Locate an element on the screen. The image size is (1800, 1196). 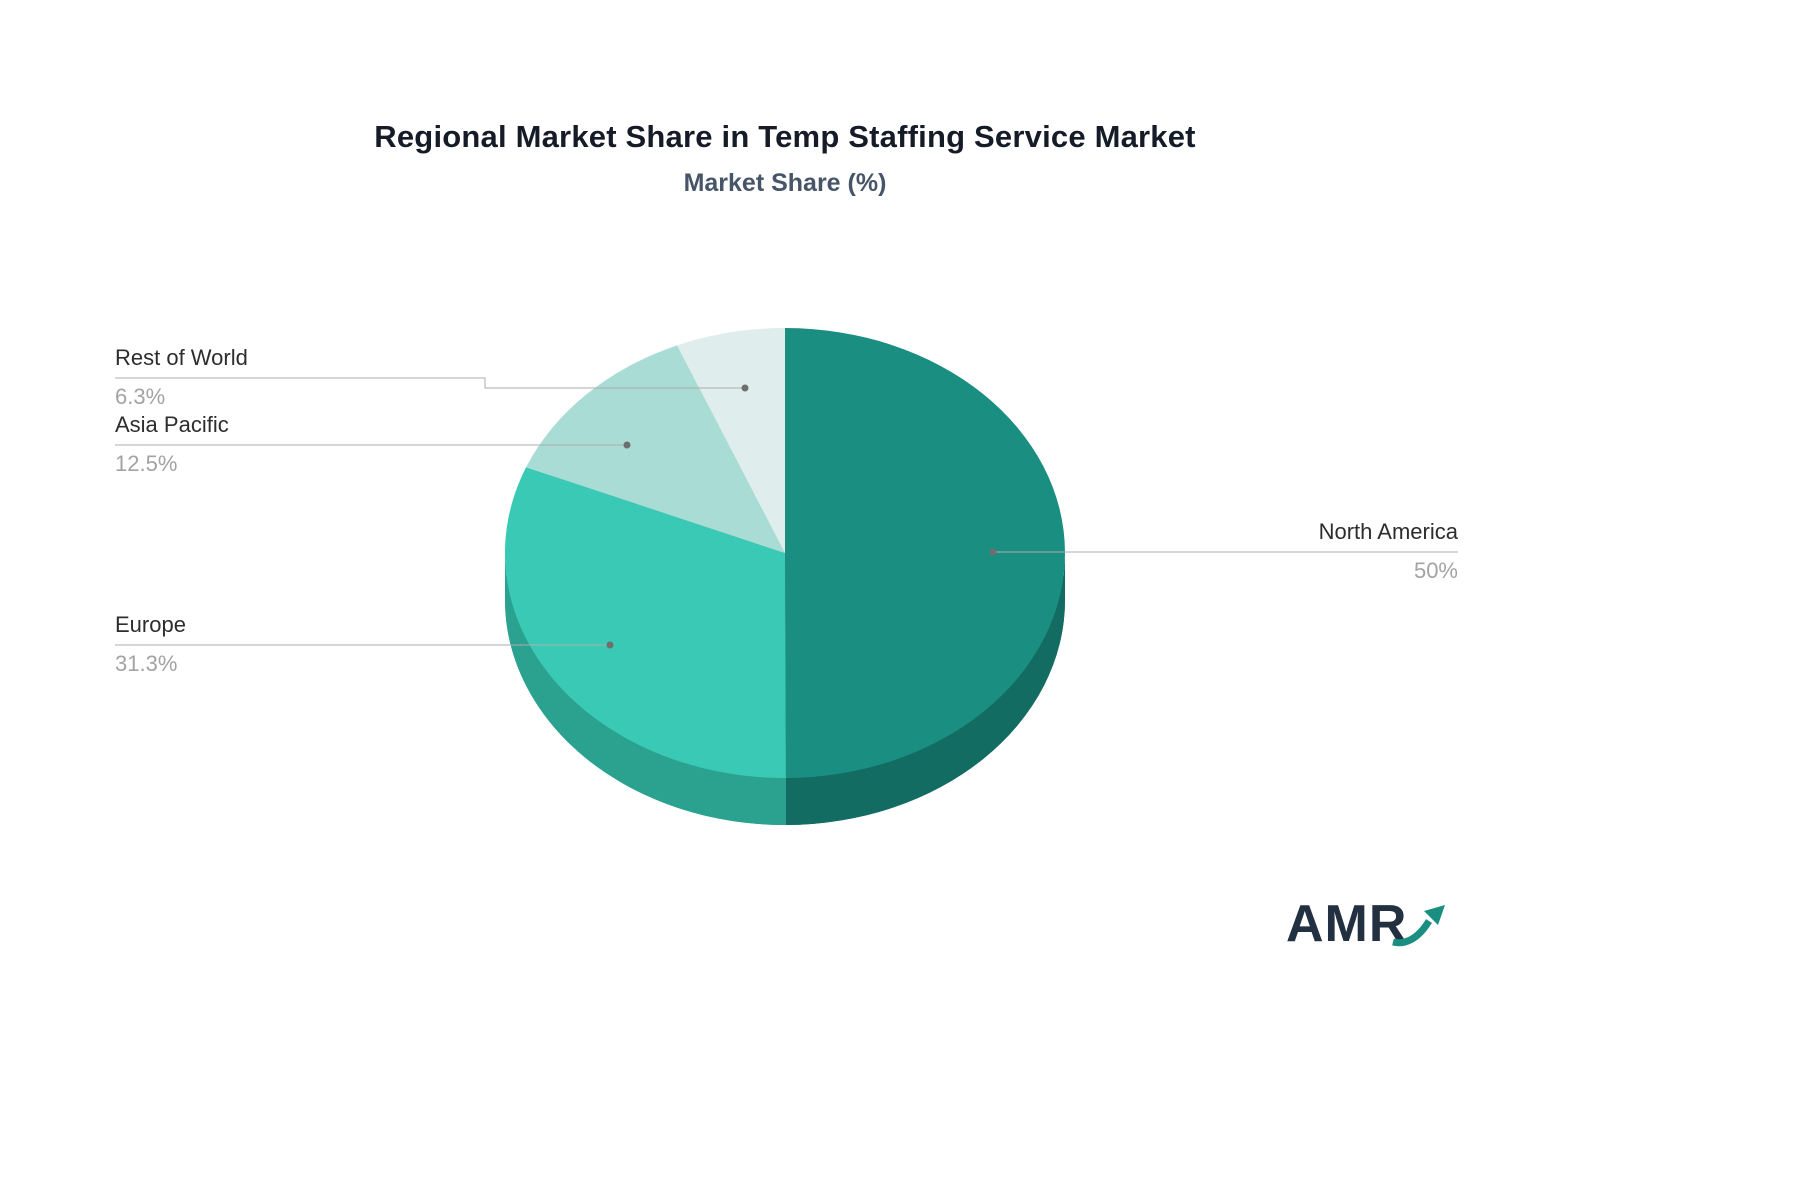
leader-dot-rest-of-world is located at coordinates (745, 388).